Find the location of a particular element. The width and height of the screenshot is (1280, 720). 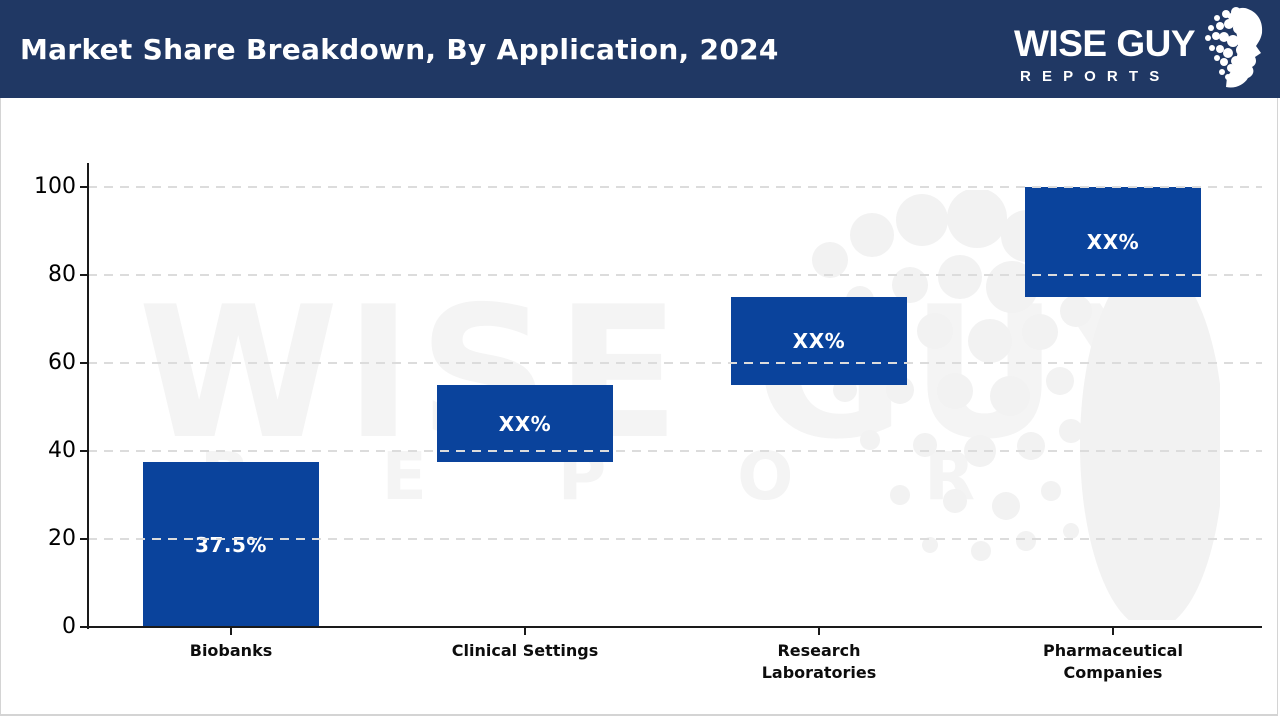

bar: 37.5% is located at coordinates (231, 544).